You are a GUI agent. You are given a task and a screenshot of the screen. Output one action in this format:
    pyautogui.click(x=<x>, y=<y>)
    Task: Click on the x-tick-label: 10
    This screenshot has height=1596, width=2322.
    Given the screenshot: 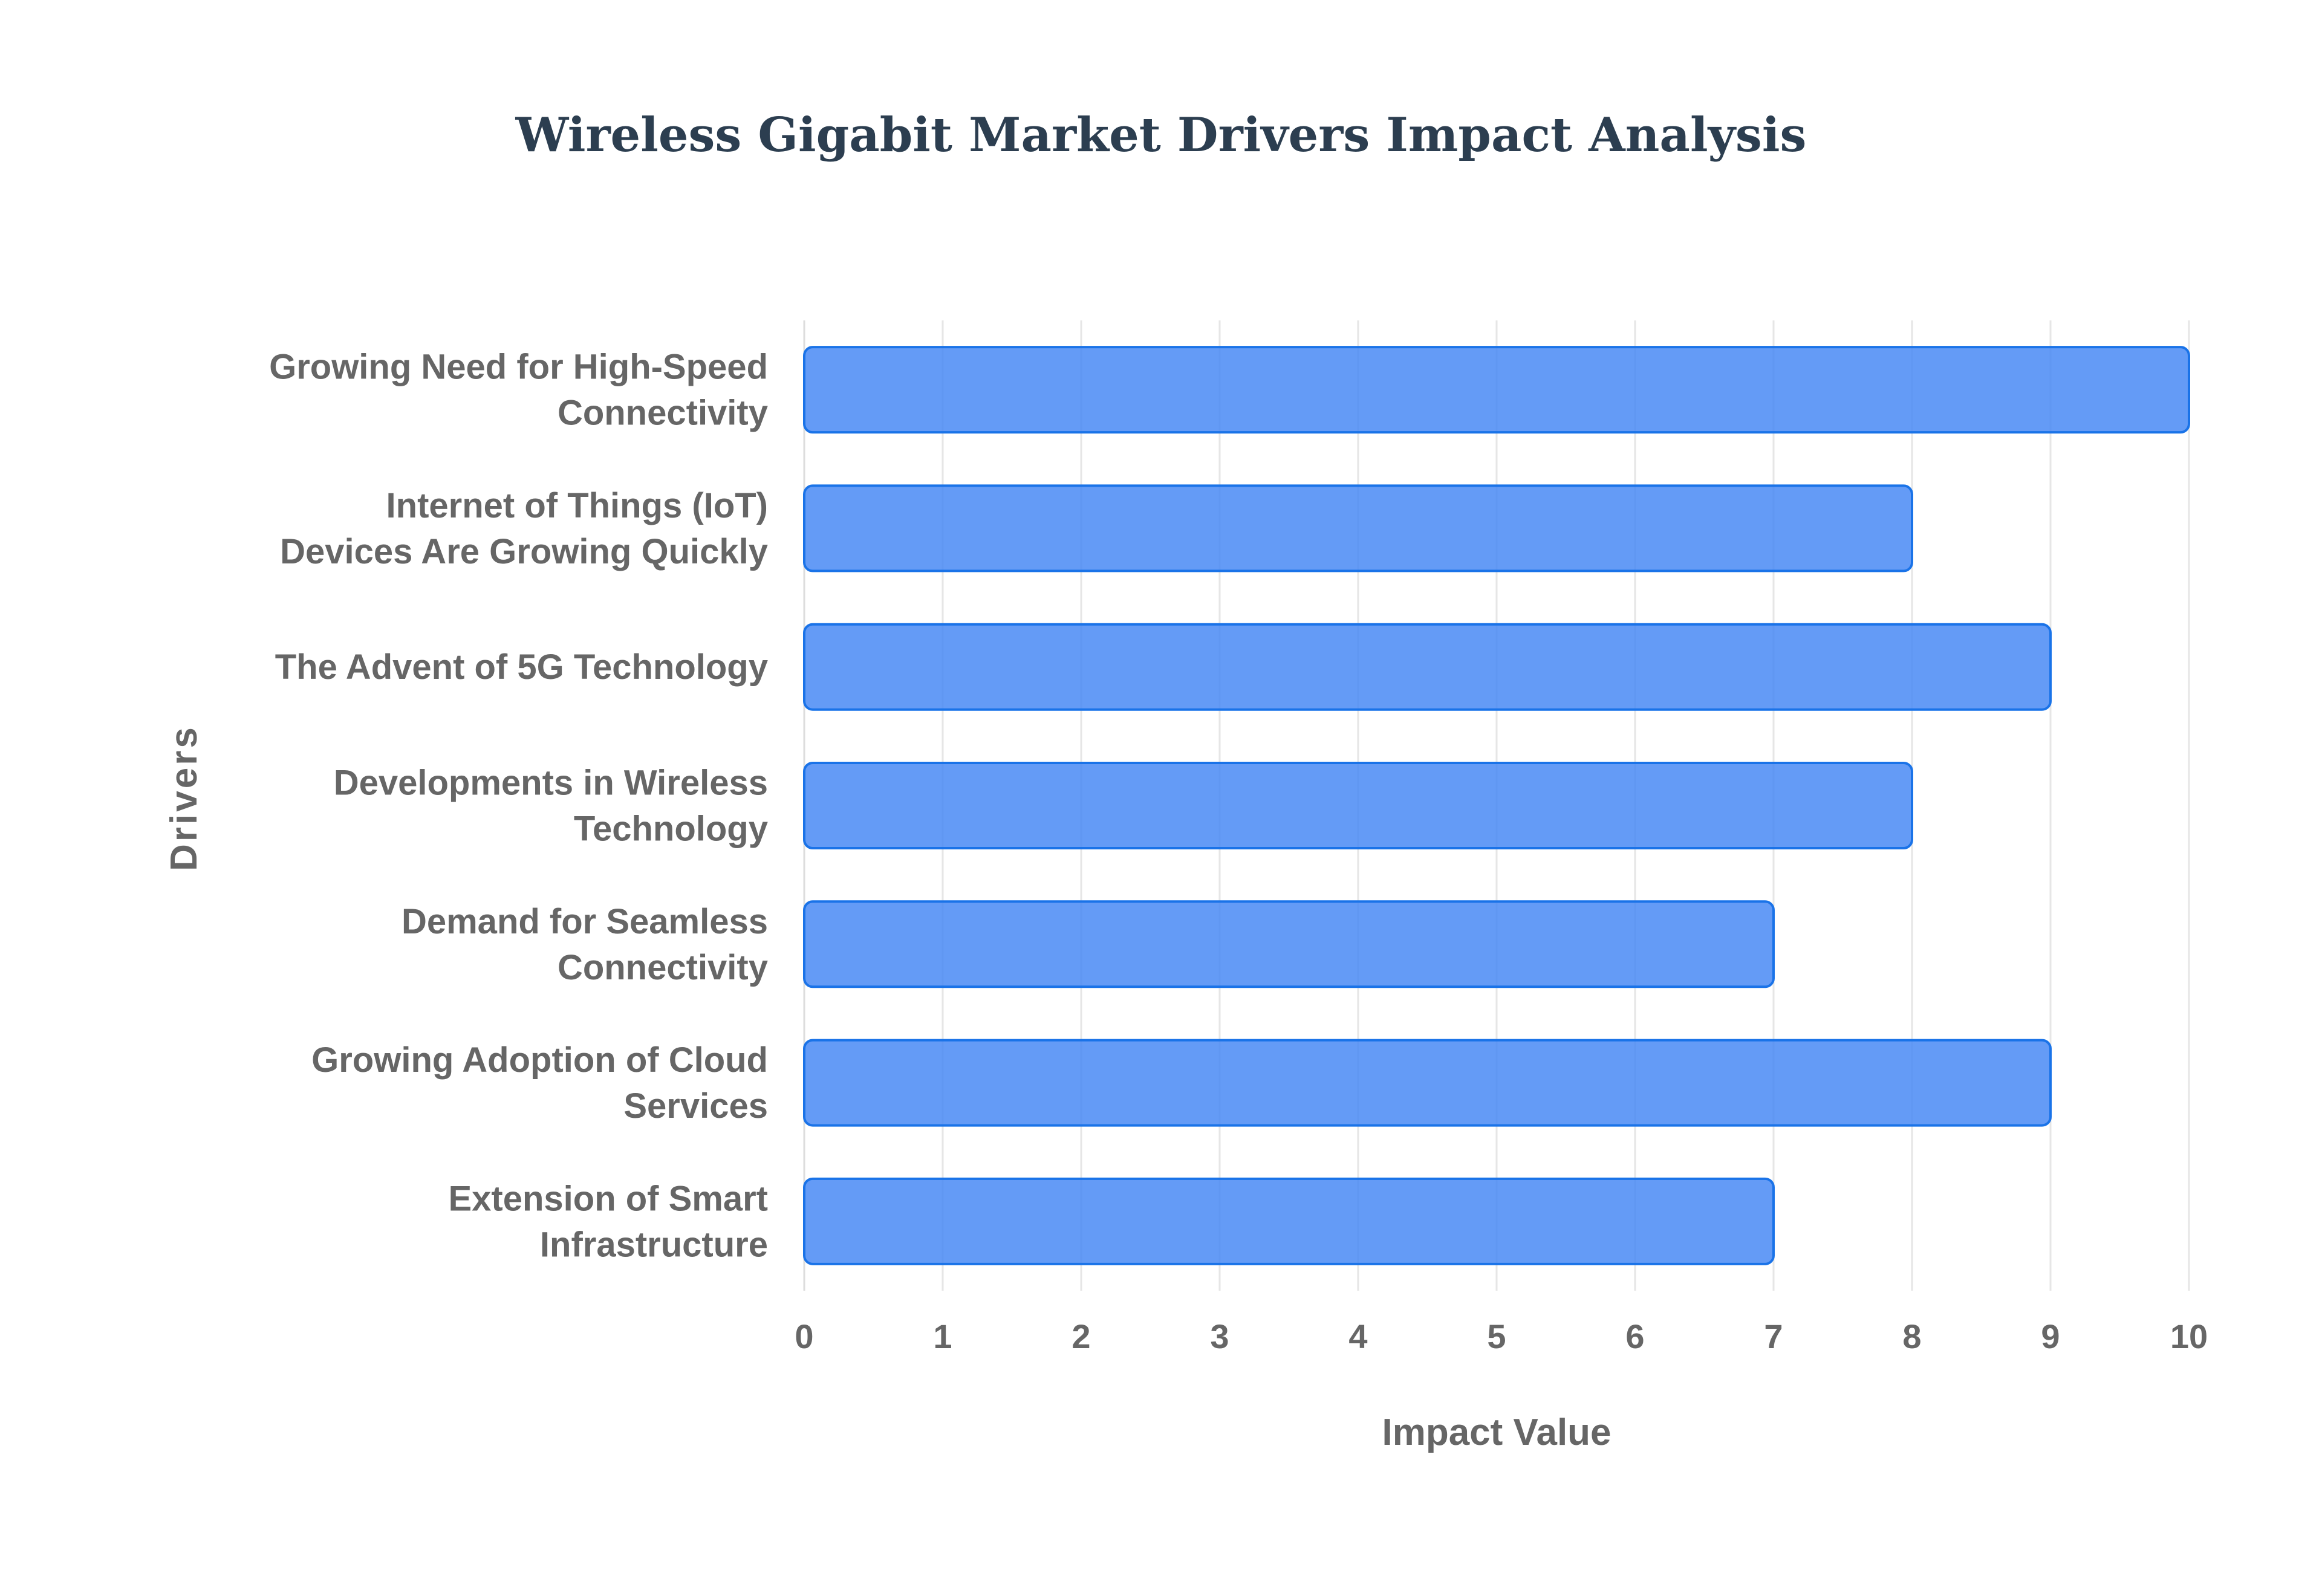 What is the action you would take?
    pyautogui.click(x=2189, y=1336)
    